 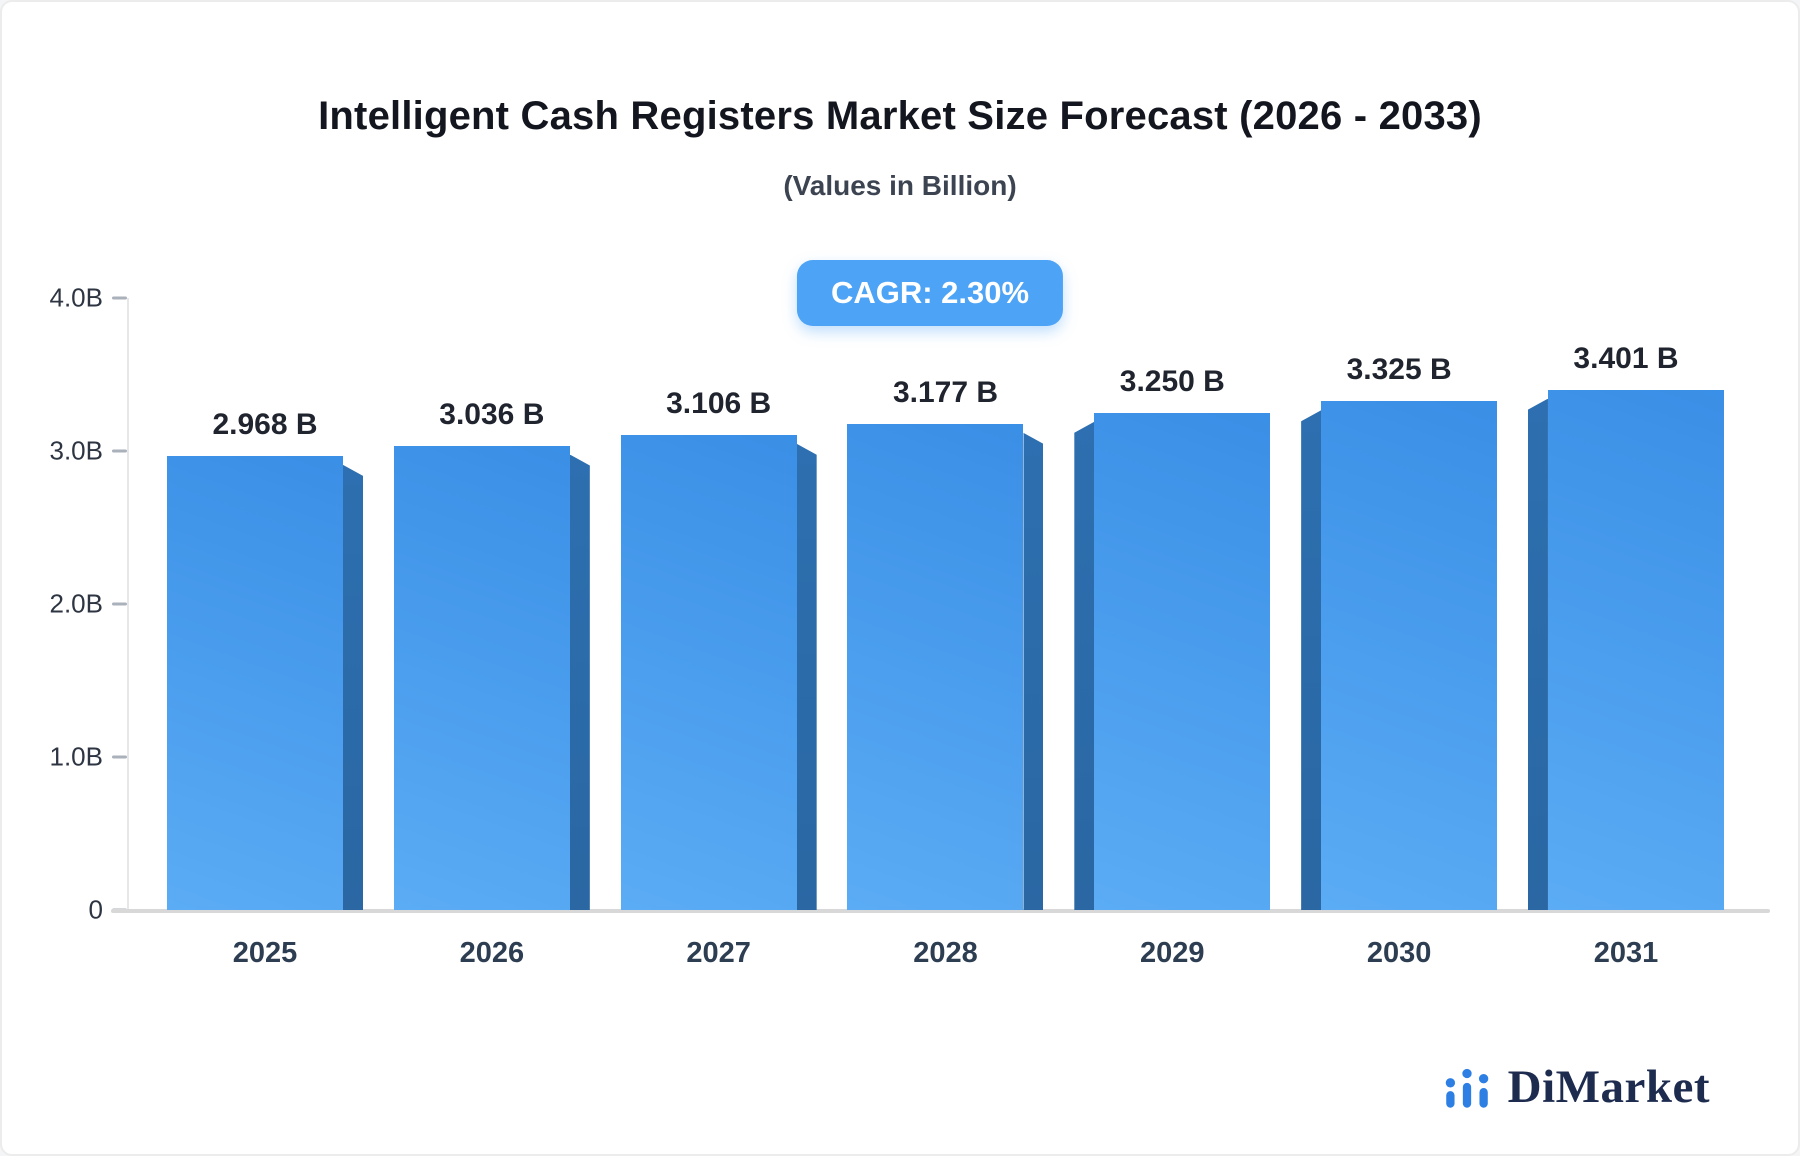 I want to click on x-axis-label: 2028, so click(x=945, y=953).